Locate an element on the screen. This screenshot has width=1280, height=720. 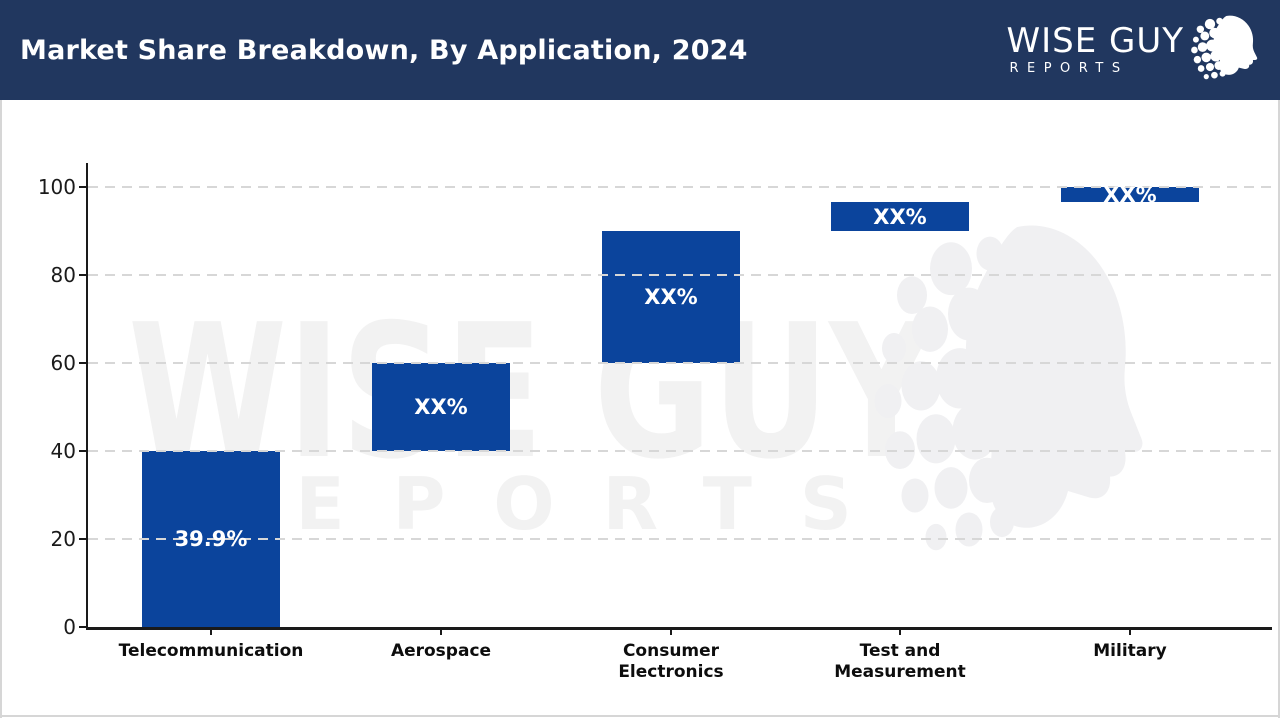
y-tick-label: 0 is located at coordinates (69, 627).